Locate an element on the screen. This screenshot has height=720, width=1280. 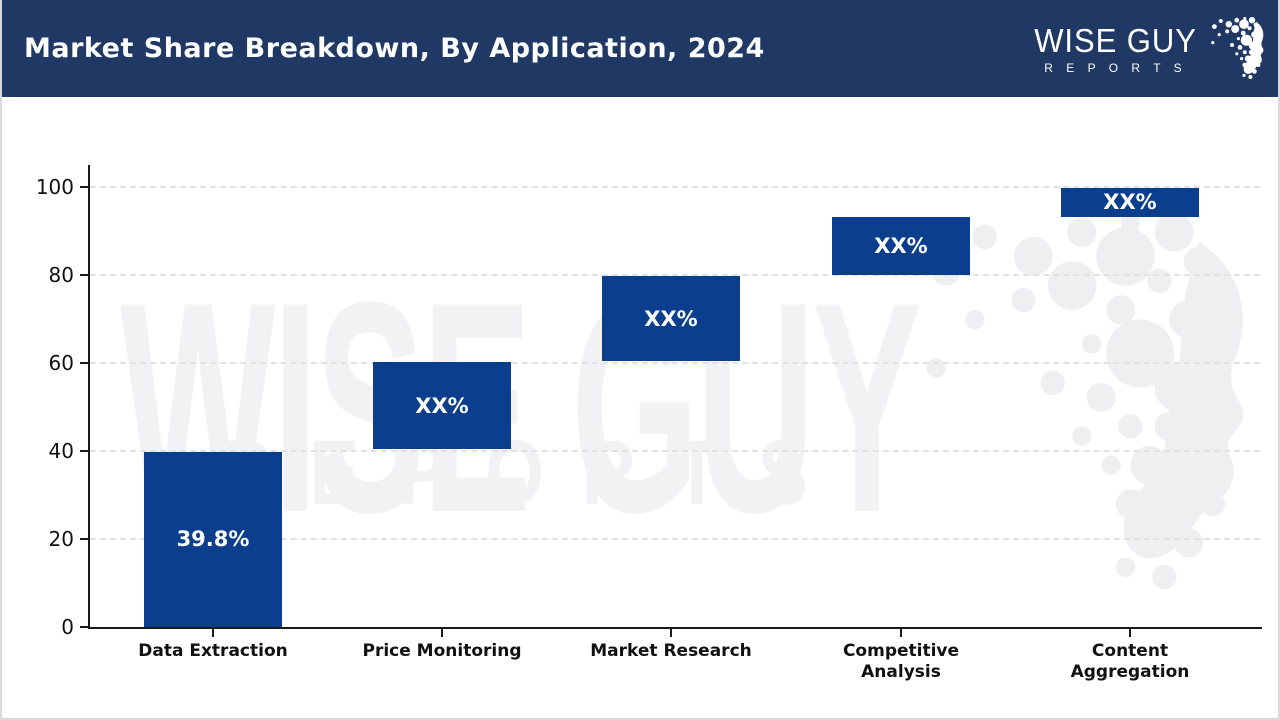
x-tick-label-line: Price Monitoring is located at coordinates (442, 651).